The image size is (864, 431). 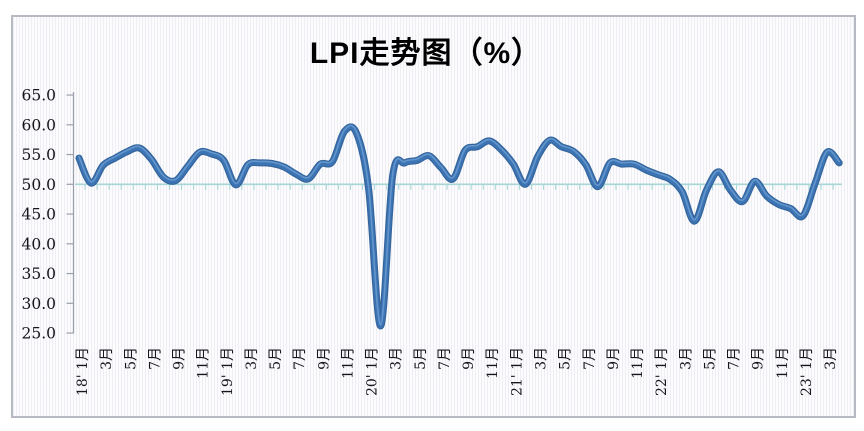 What do you see at coordinates (38, 125) in the screenshot?
I see `y-tick-label: 60.0` at bounding box center [38, 125].